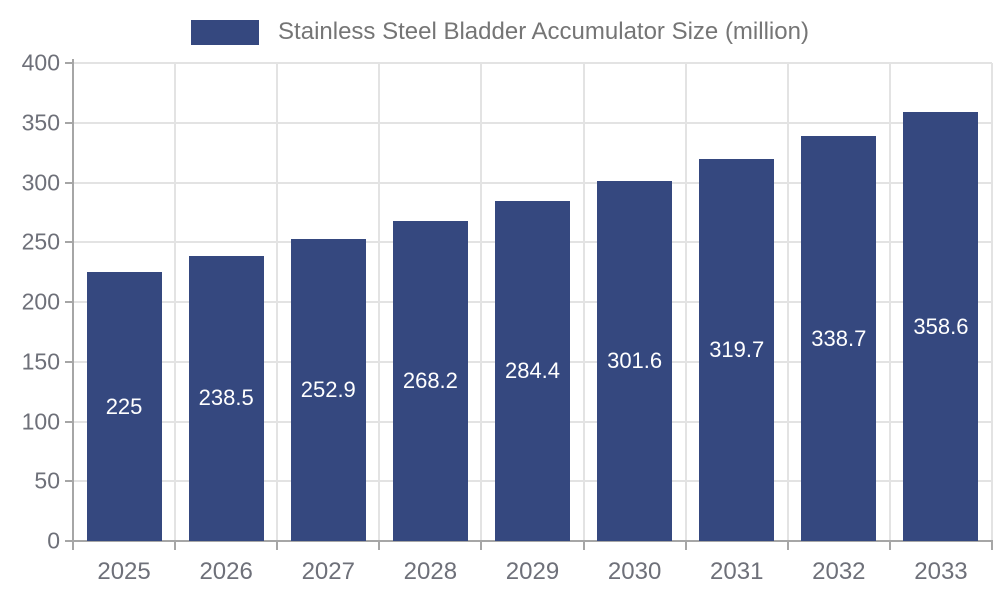 The height and width of the screenshot is (600, 1000). I want to click on x-tick-label: 2030, so click(634, 571).